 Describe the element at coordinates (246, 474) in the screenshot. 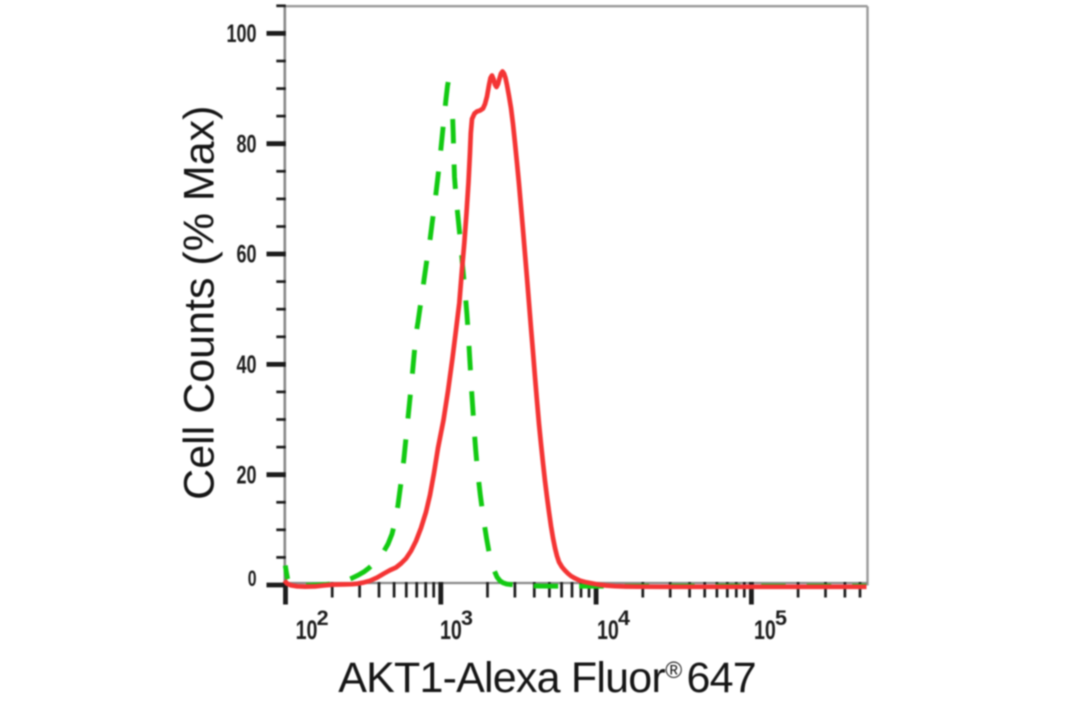

I see `svg-text: 20` at that location.